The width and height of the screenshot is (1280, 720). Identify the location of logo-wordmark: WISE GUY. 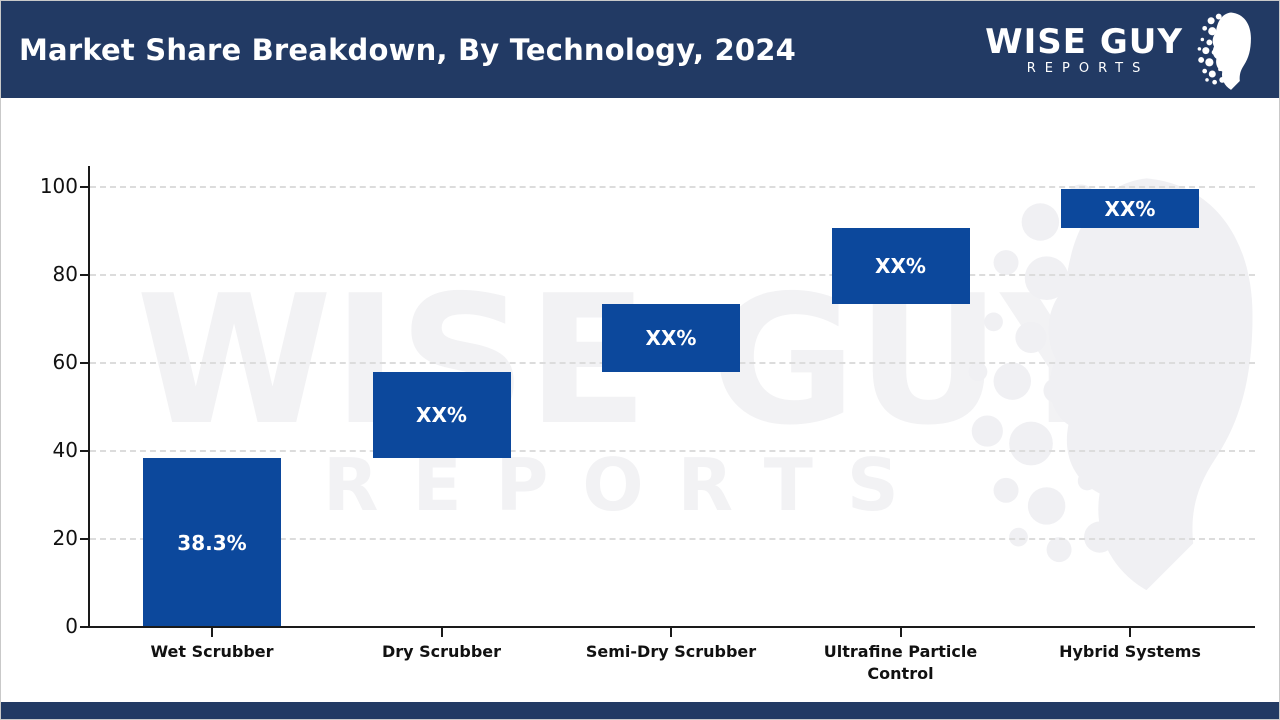
(1084, 41).